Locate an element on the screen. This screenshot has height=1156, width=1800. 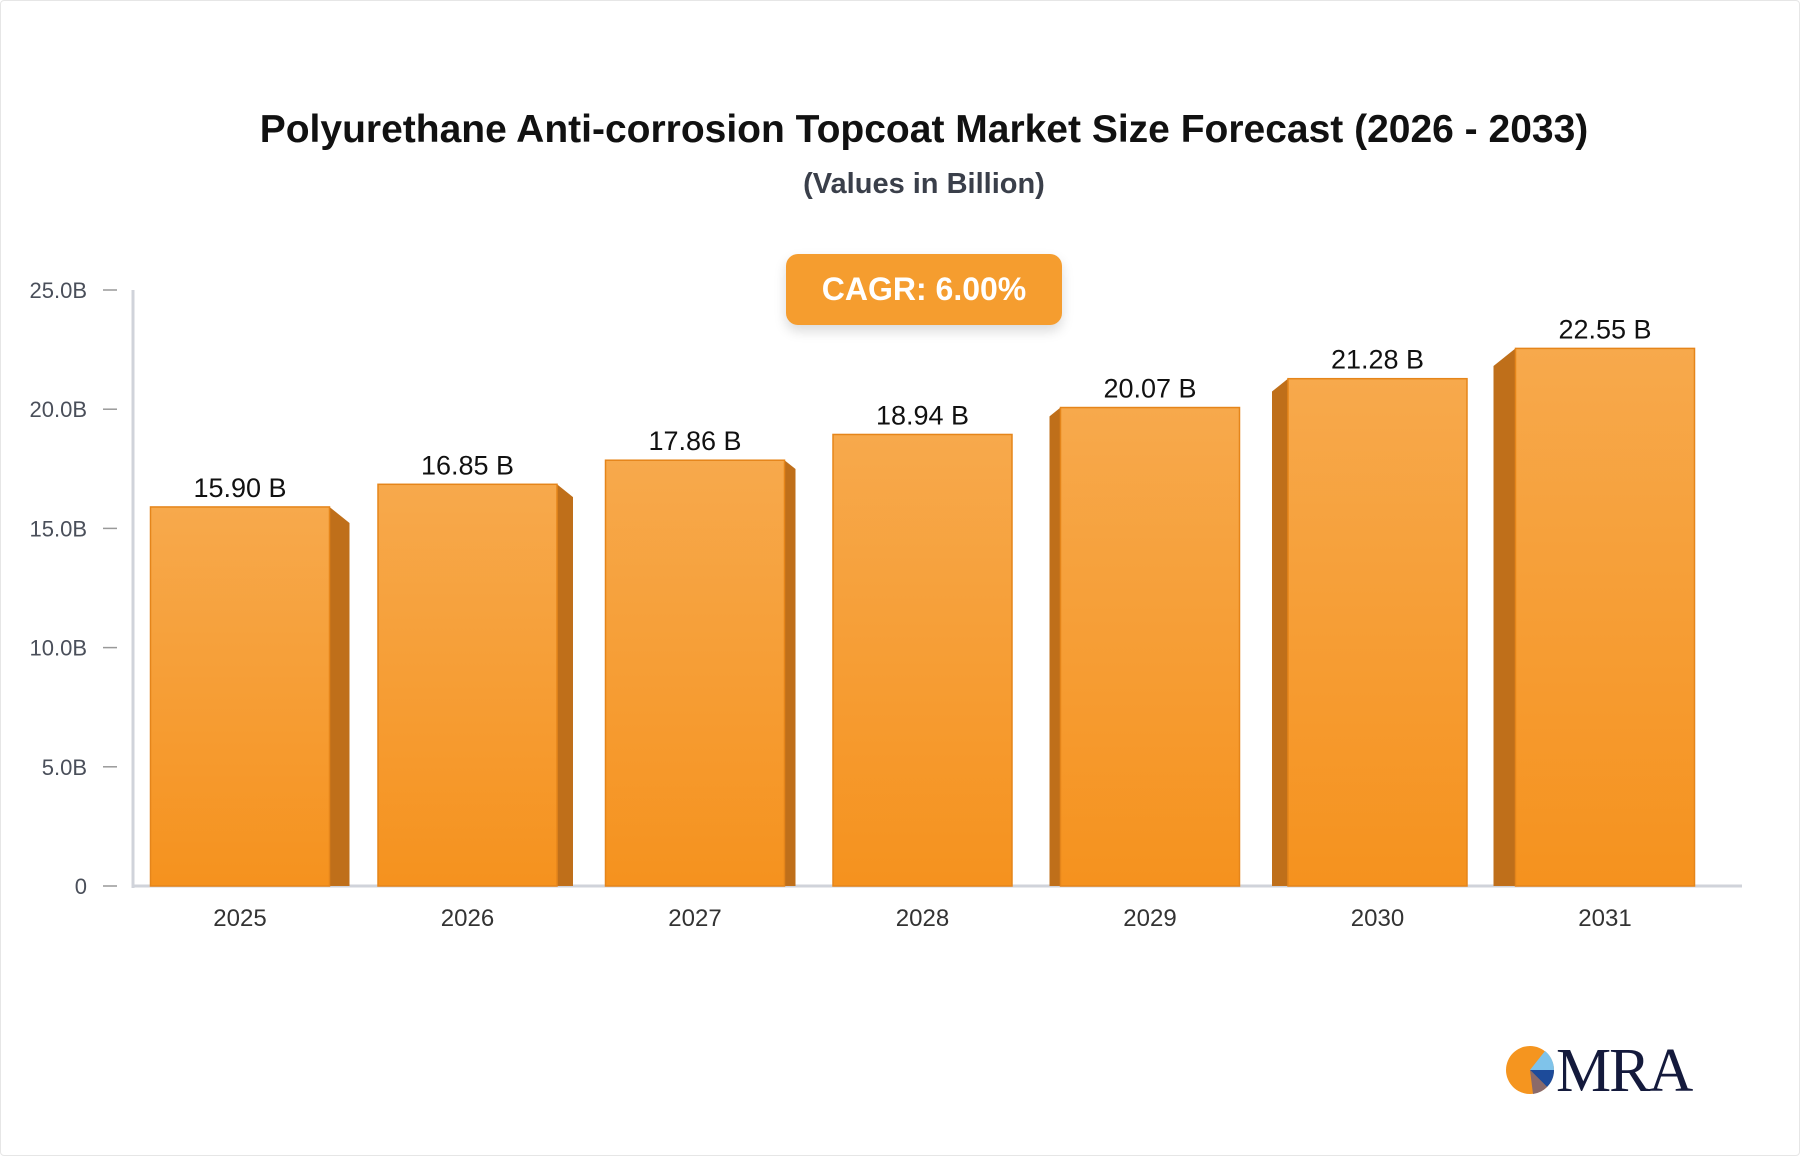
bar-2030 is located at coordinates (1377, 632).